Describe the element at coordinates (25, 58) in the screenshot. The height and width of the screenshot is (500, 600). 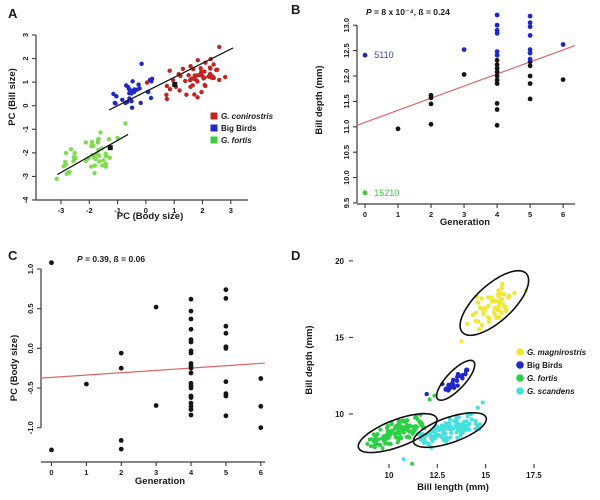
I see `y-tick-label: 2` at that location.